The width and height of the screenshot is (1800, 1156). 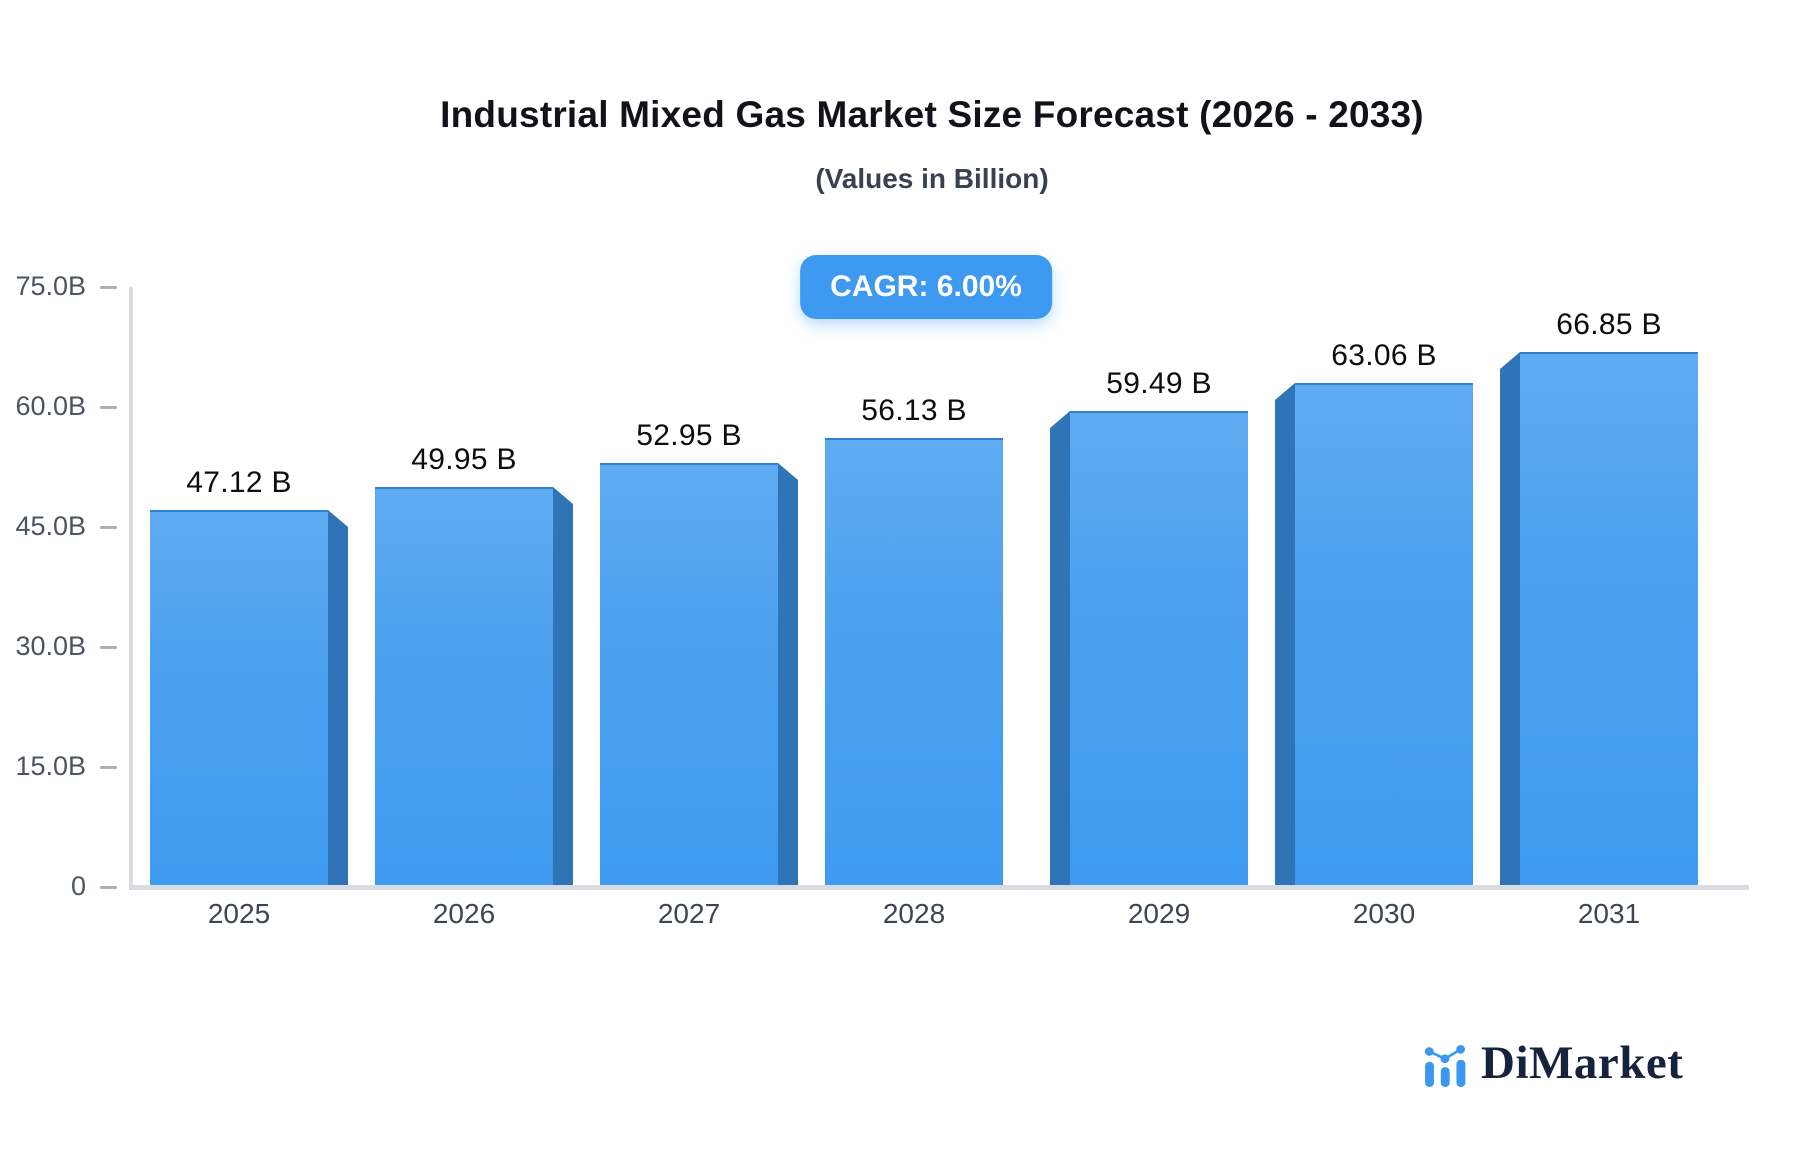 I want to click on bar-value-label: 63.06 B, so click(x=1384, y=355).